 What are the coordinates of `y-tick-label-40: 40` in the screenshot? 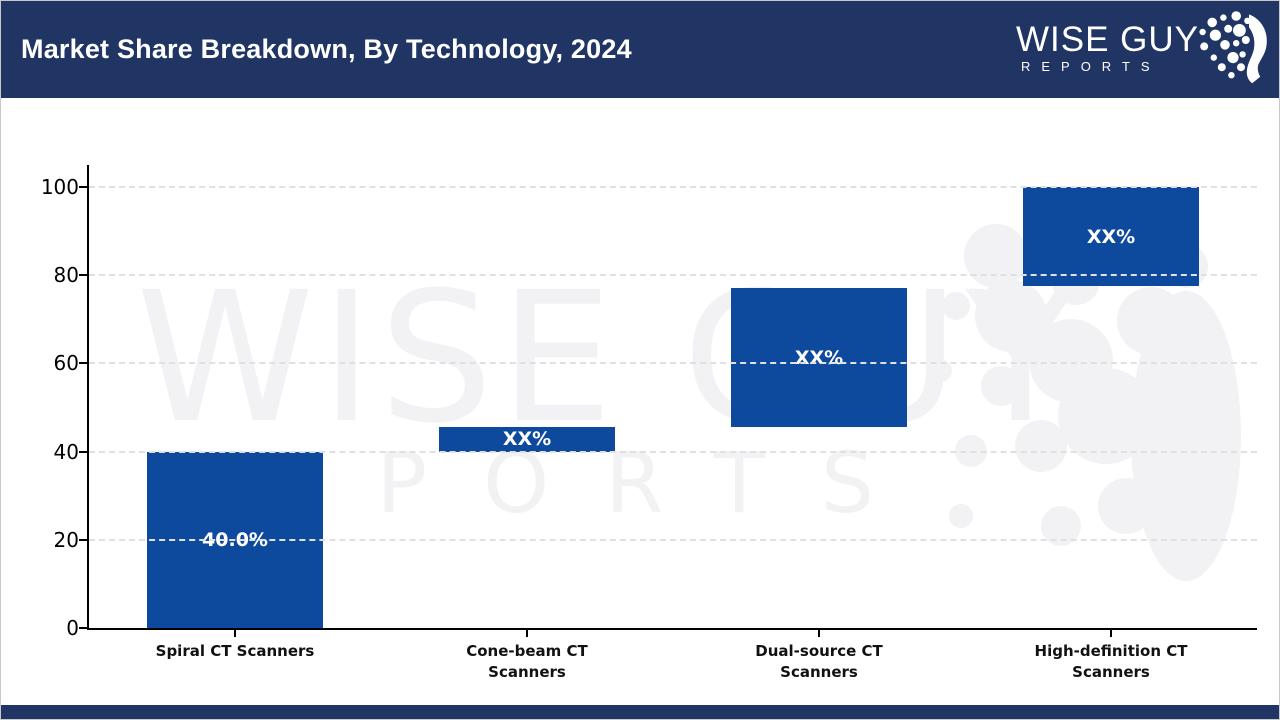 It's located at (66, 451).